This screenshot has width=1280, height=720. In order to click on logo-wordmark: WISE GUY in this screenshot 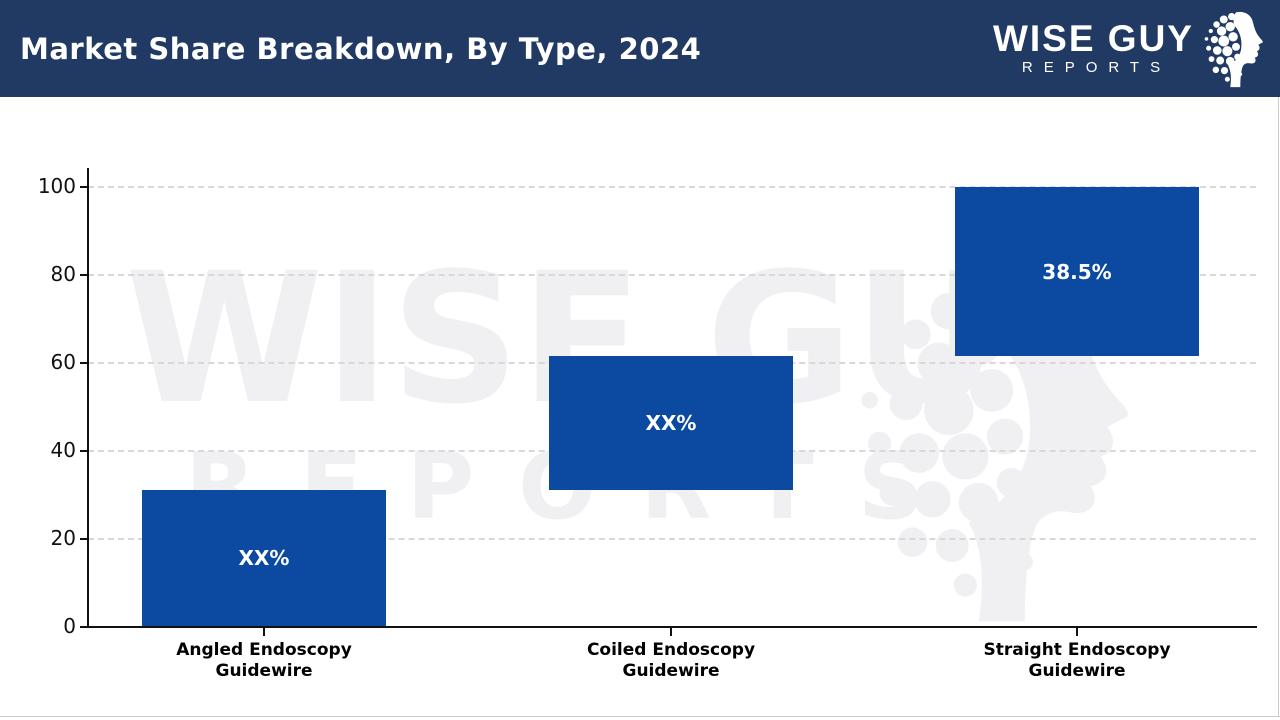, I will do `click(1093, 38)`.